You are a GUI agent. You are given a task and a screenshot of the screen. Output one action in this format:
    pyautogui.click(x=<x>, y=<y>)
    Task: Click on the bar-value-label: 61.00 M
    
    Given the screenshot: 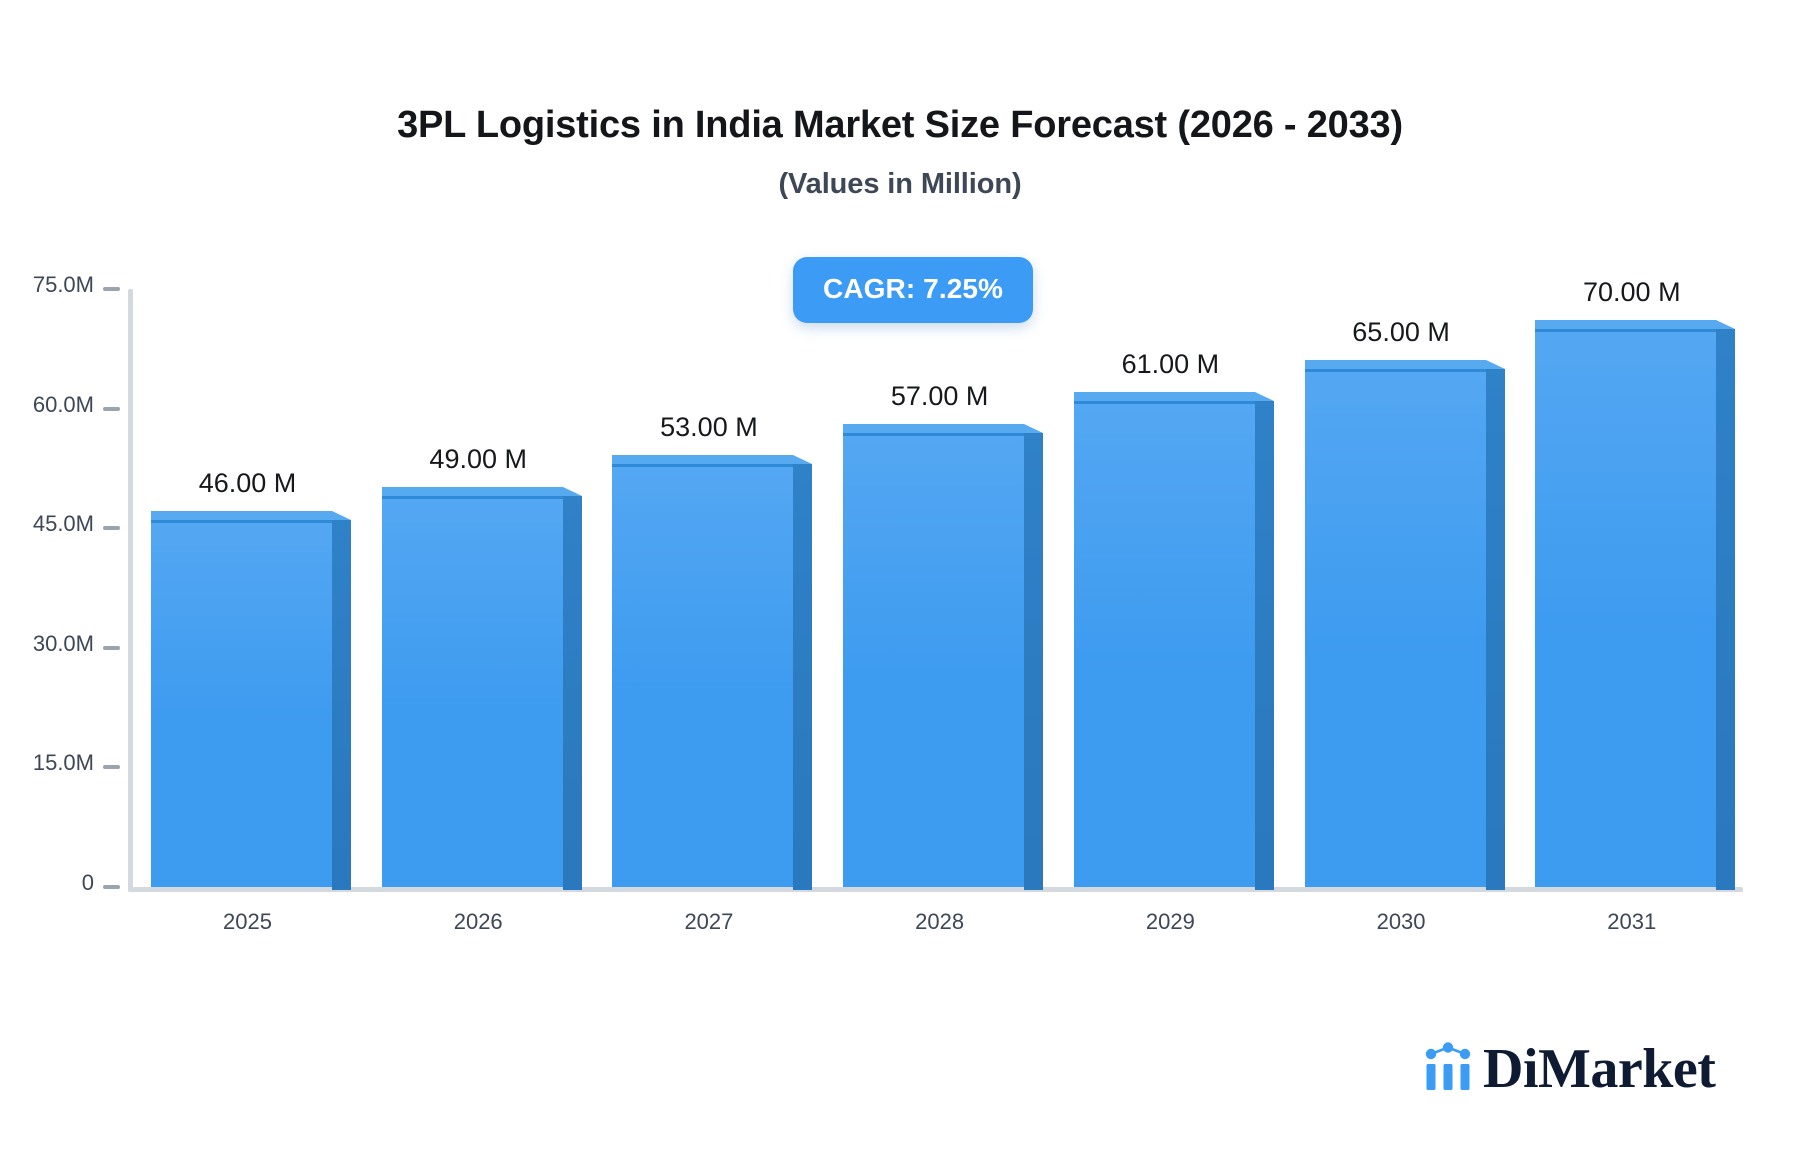 What is the action you would take?
    pyautogui.click(x=1170, y=363)
    